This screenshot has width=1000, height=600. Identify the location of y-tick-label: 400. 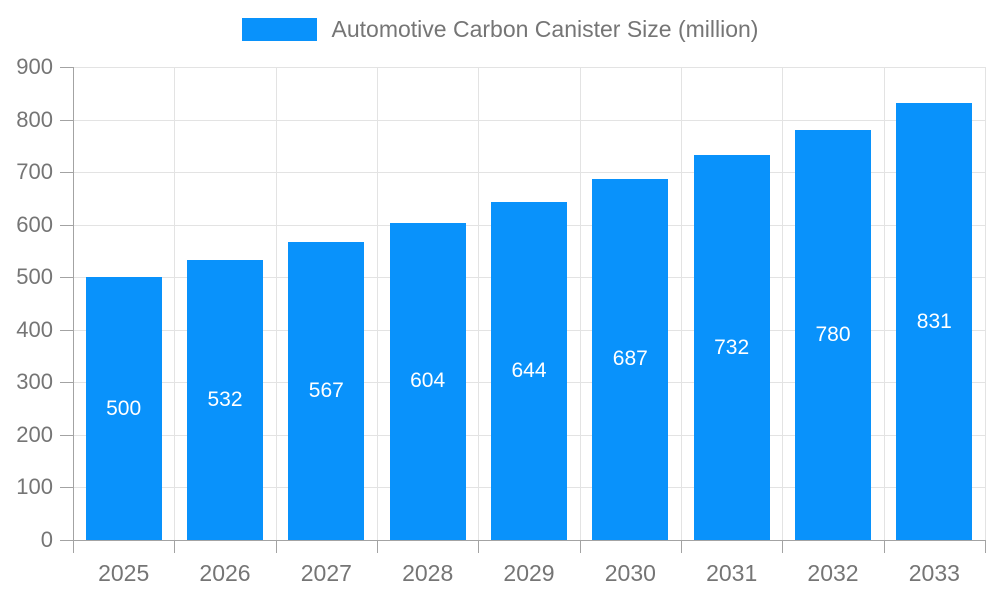
(34, 329).